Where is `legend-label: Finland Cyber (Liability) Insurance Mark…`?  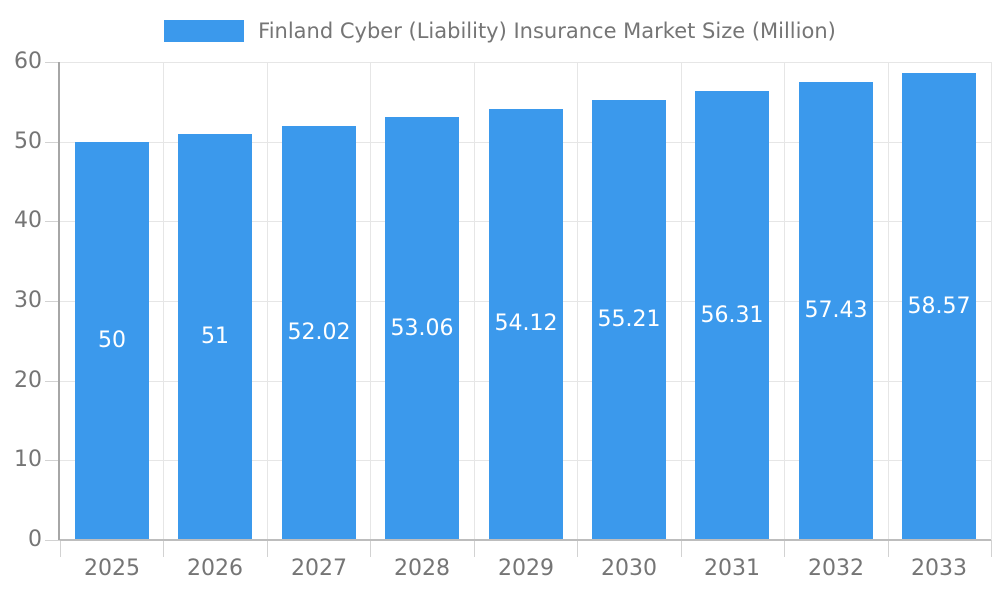 legend-label: Finland Cyber (Liability) Insurance Mark… is located at coordinates (547, 31).